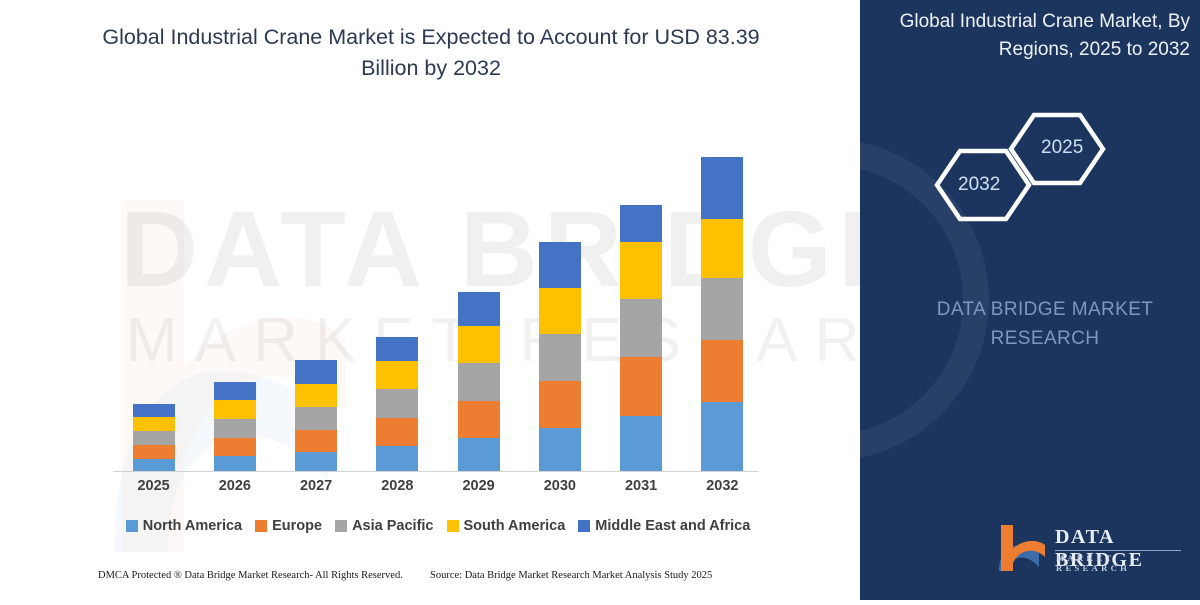  What do you see at coordinates (1099, 548) in the screenshot?
I see `logo-main-text: DATA BRIDGE` at bounding box center [1099, 548].